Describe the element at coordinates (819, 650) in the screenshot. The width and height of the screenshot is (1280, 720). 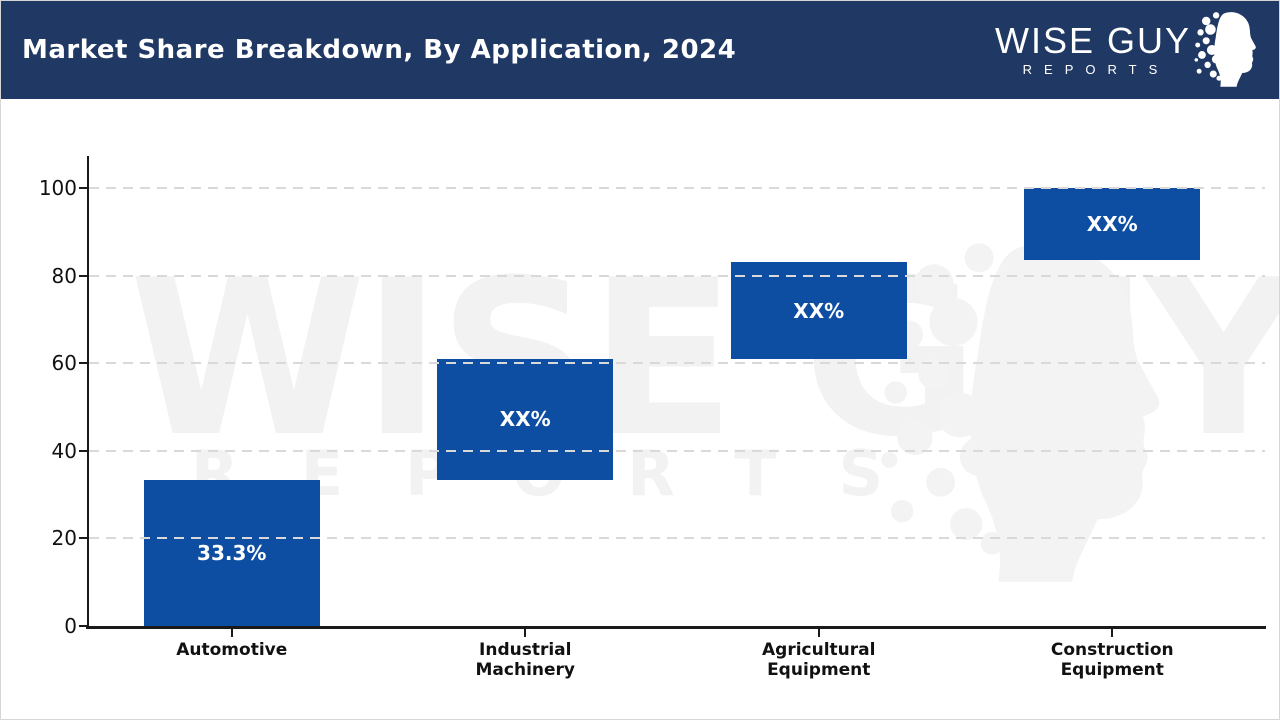
I see `x-category-label-line: Agricultural` at that location.